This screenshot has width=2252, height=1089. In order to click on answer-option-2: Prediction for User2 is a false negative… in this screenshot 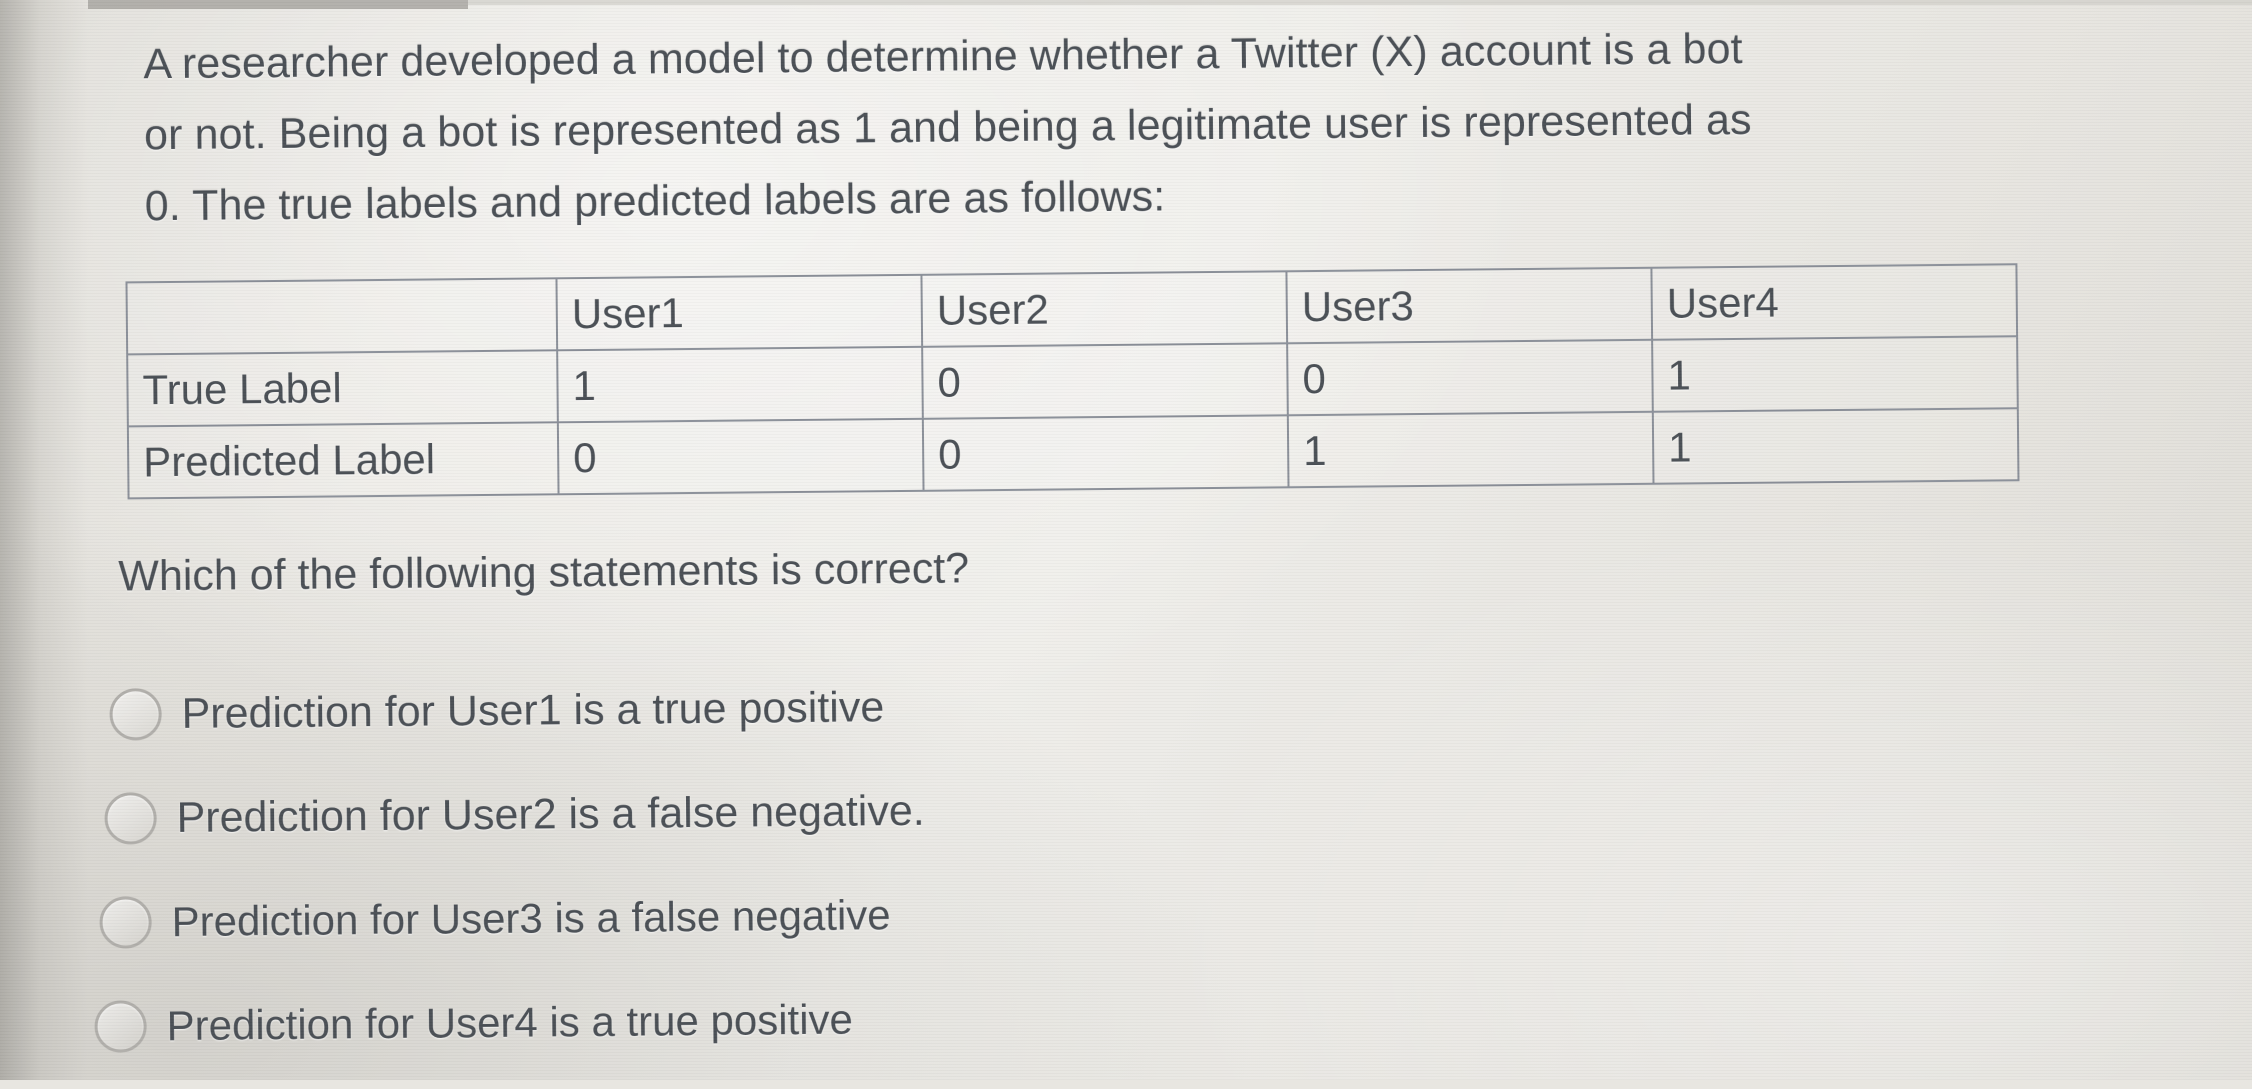, I will do `click(953, 810)`.